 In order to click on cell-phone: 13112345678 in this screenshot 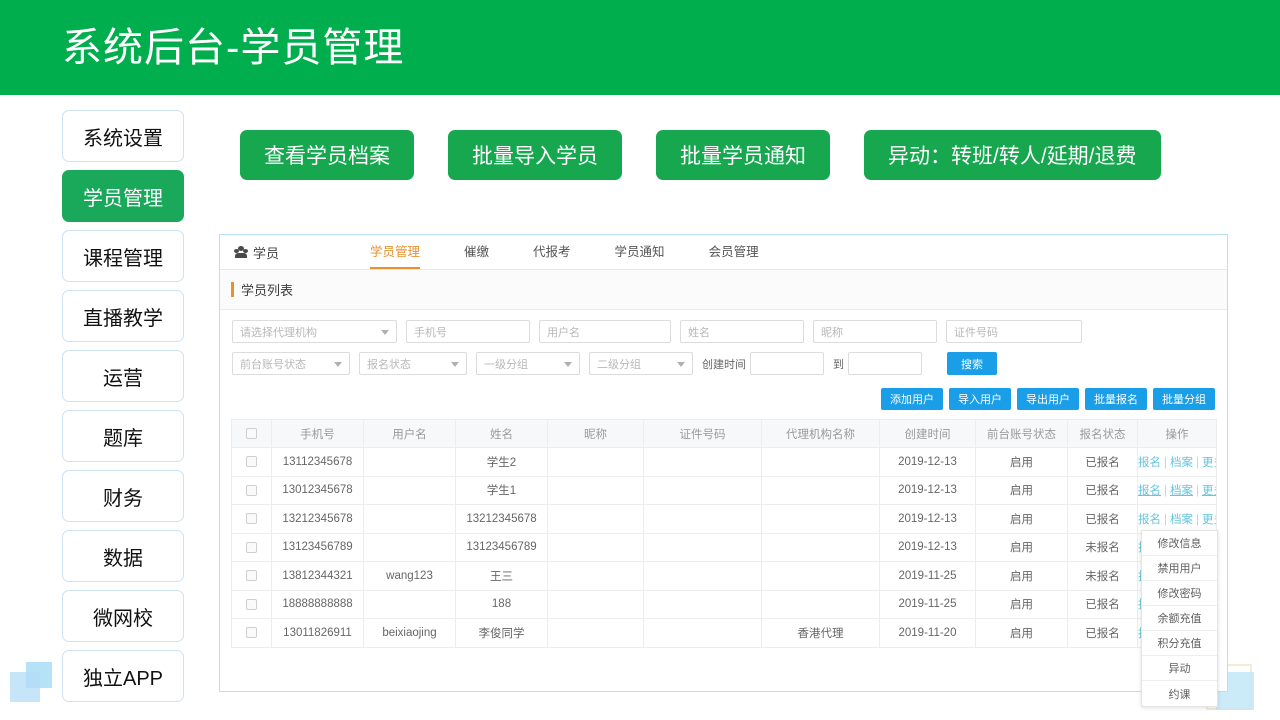, I will do `click(317, 462)`.